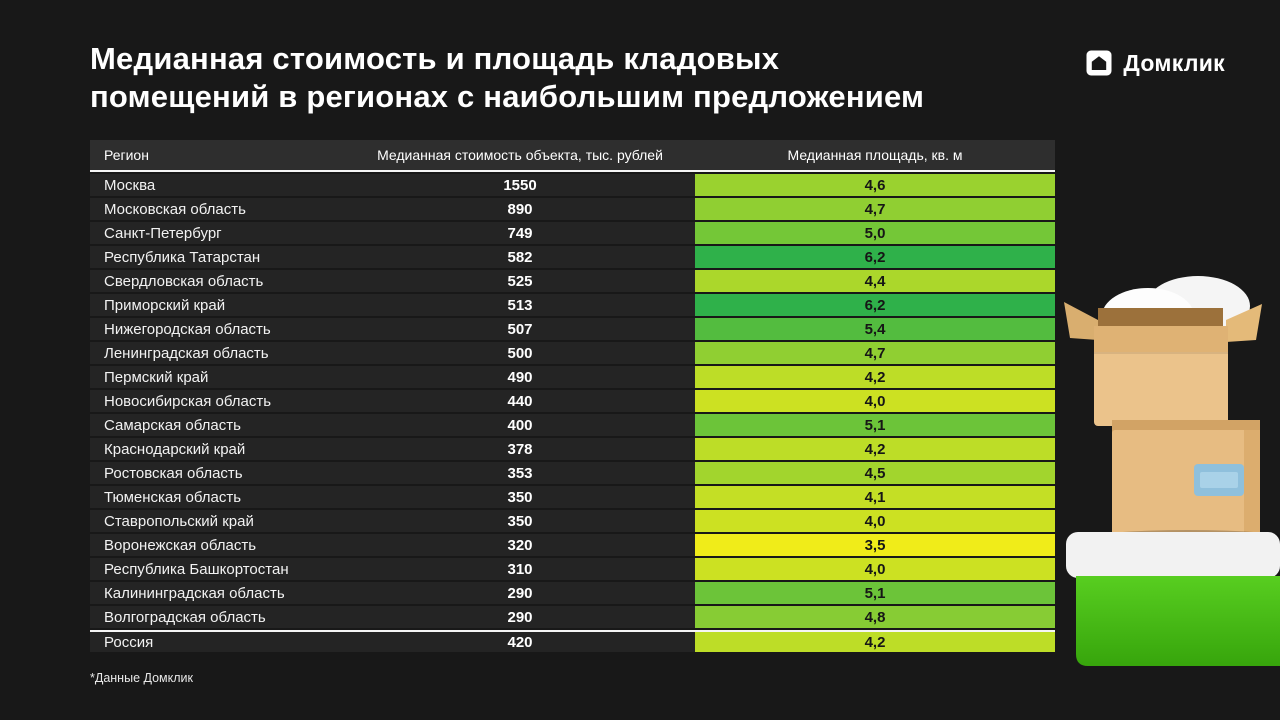 The image size is (1280, 720). I want to click on cost-cell: 353, so click(520, 473).